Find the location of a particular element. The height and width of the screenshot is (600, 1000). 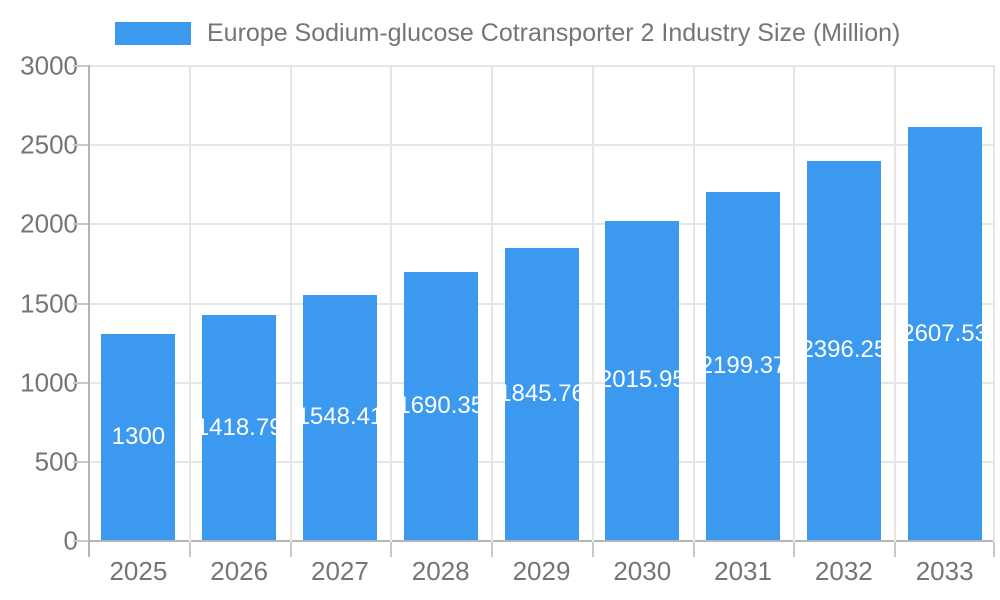

y-tick-label: 1500 is located at coordinates (49, 303).